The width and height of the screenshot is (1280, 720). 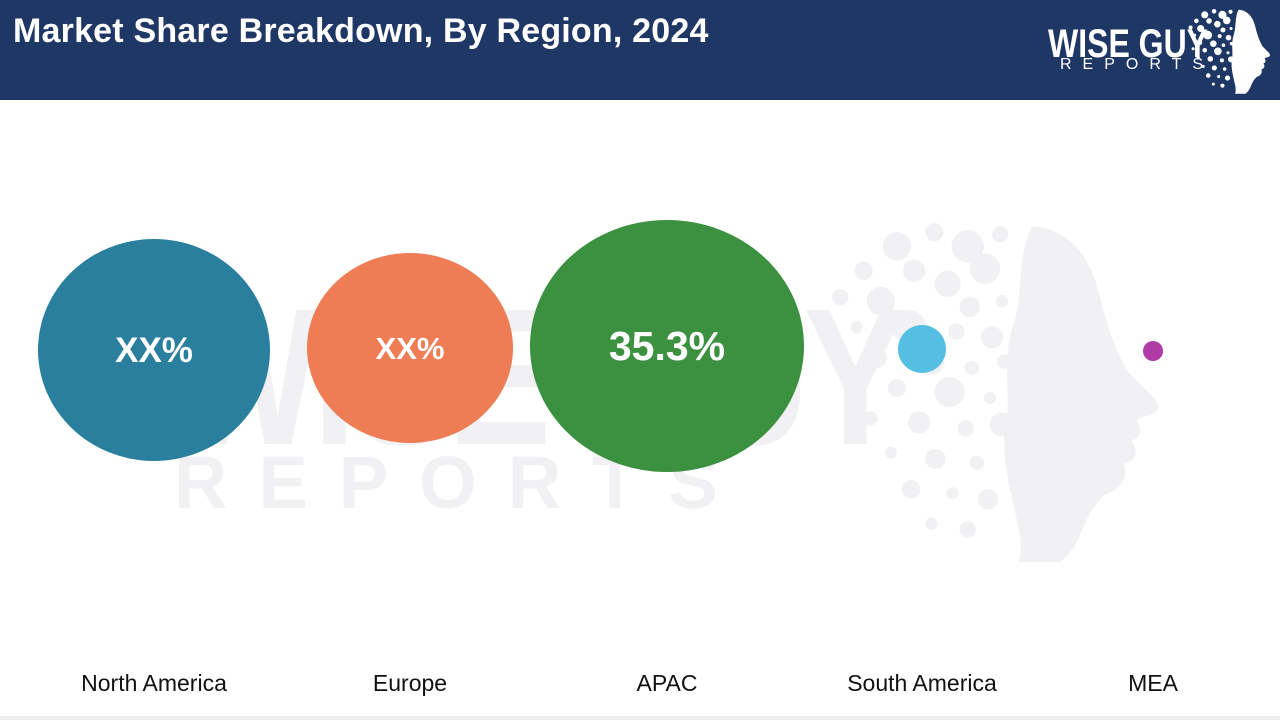 What do you see at coordinates (922, 349) in the screenshot?
I see `bubble-south-america` at bounding box center [922, 349].